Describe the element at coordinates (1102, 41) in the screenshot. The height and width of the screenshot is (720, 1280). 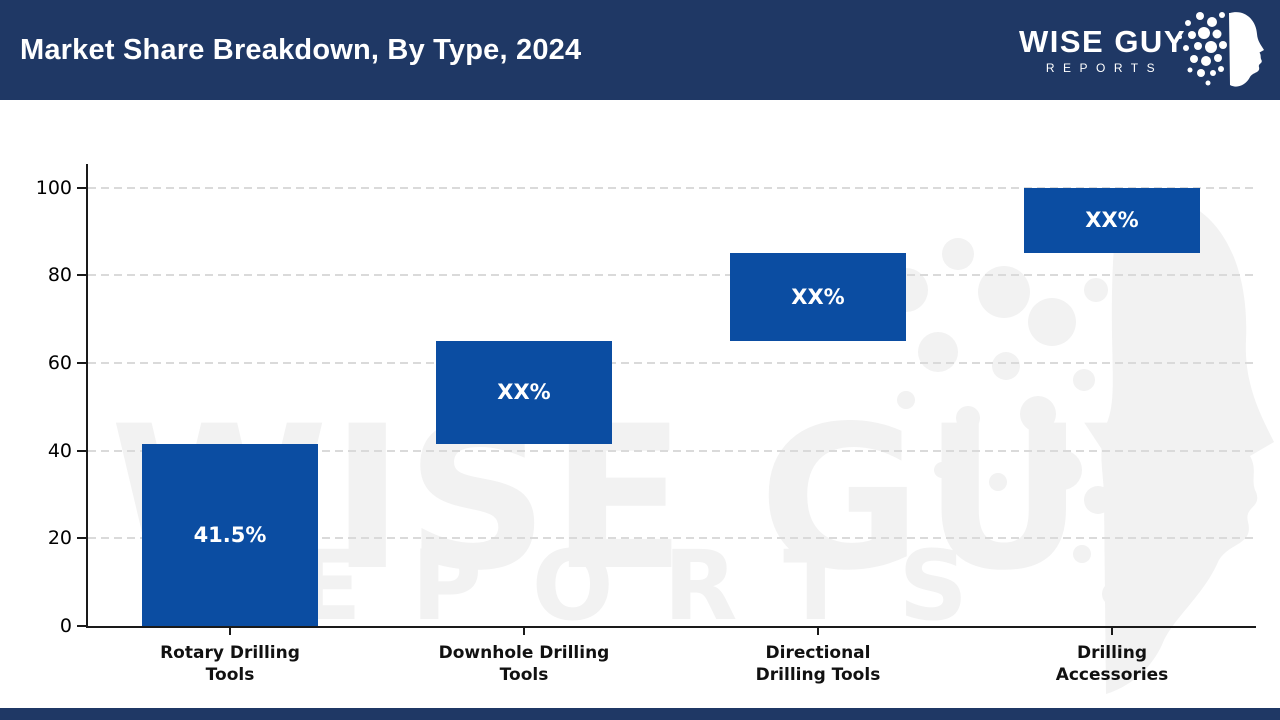
I see `logo-wordmark-line1: WISE GUY` at that location.